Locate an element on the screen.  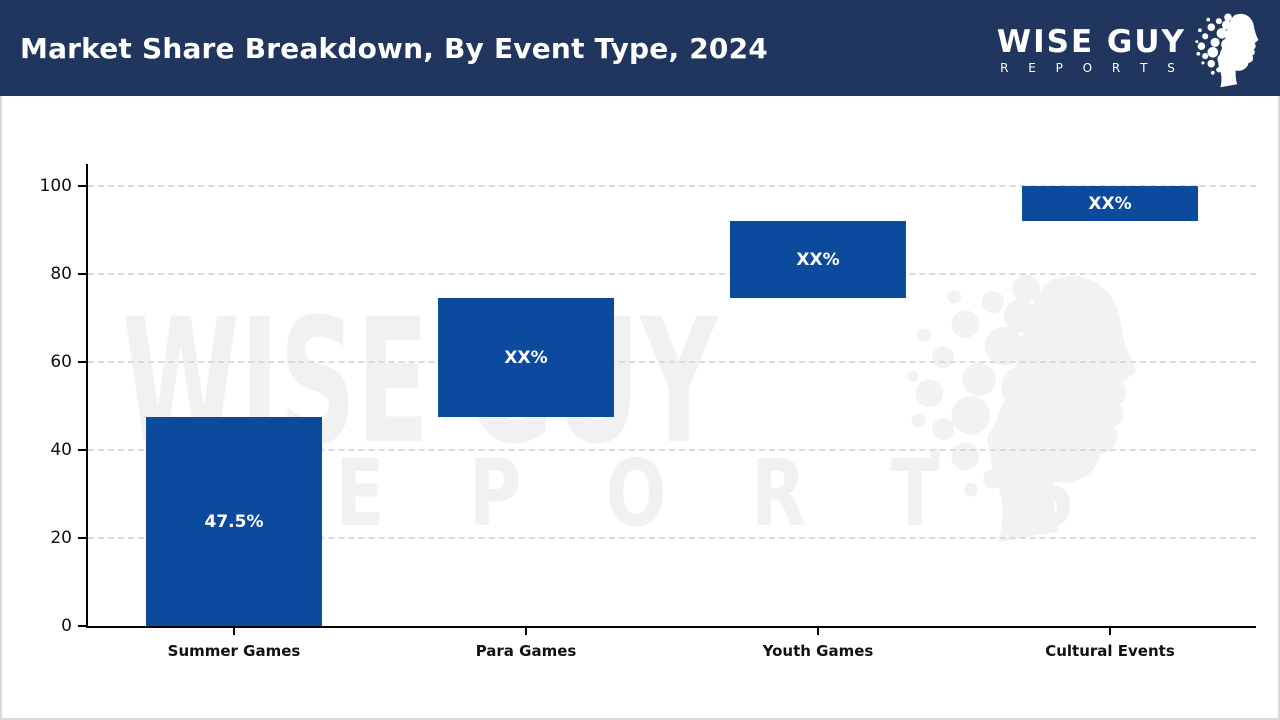
logo-head-icon is located at coordinates (1228, 50).